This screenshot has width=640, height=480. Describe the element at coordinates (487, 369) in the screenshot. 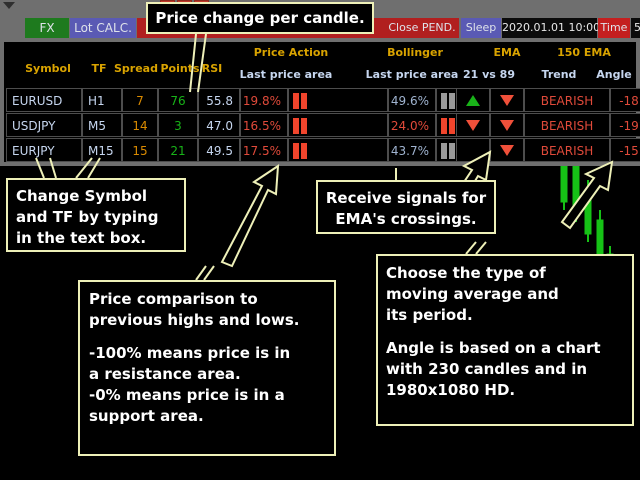

I see `callout-line: with 230 candles and in` at that location.